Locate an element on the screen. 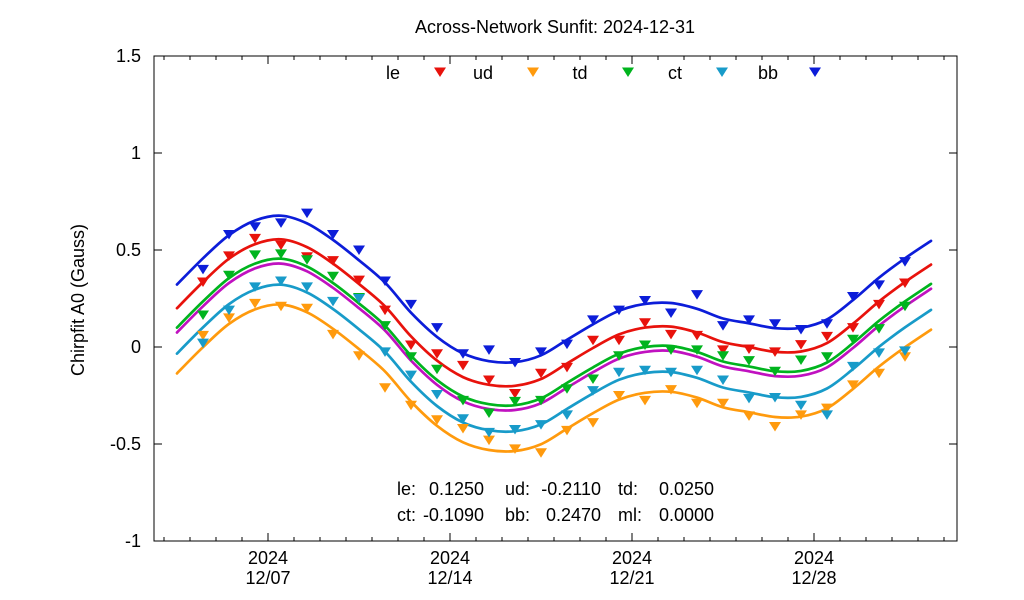 This screenshot has height=600, width=1024. y-axis-title: Chirpfit A0 (Gauss) is located at coordinates (78, 300).